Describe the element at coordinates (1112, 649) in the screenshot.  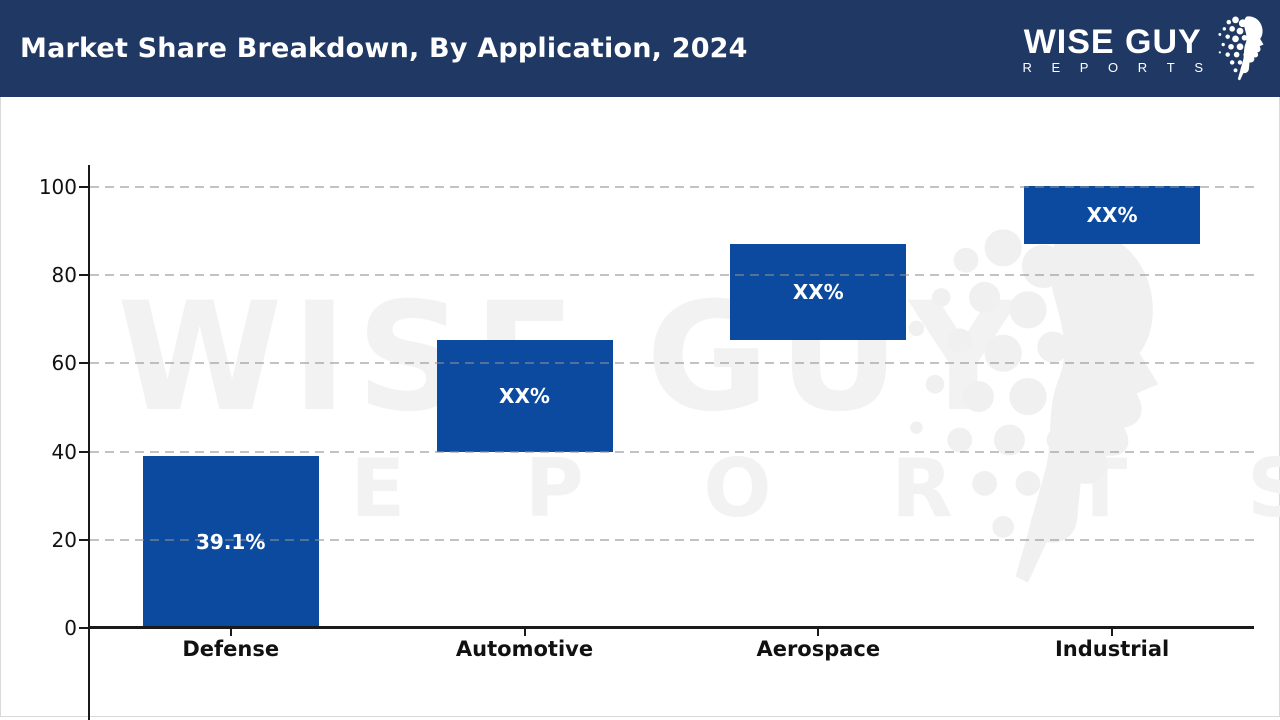
I see `x-tick-label: Industrial` at that location.